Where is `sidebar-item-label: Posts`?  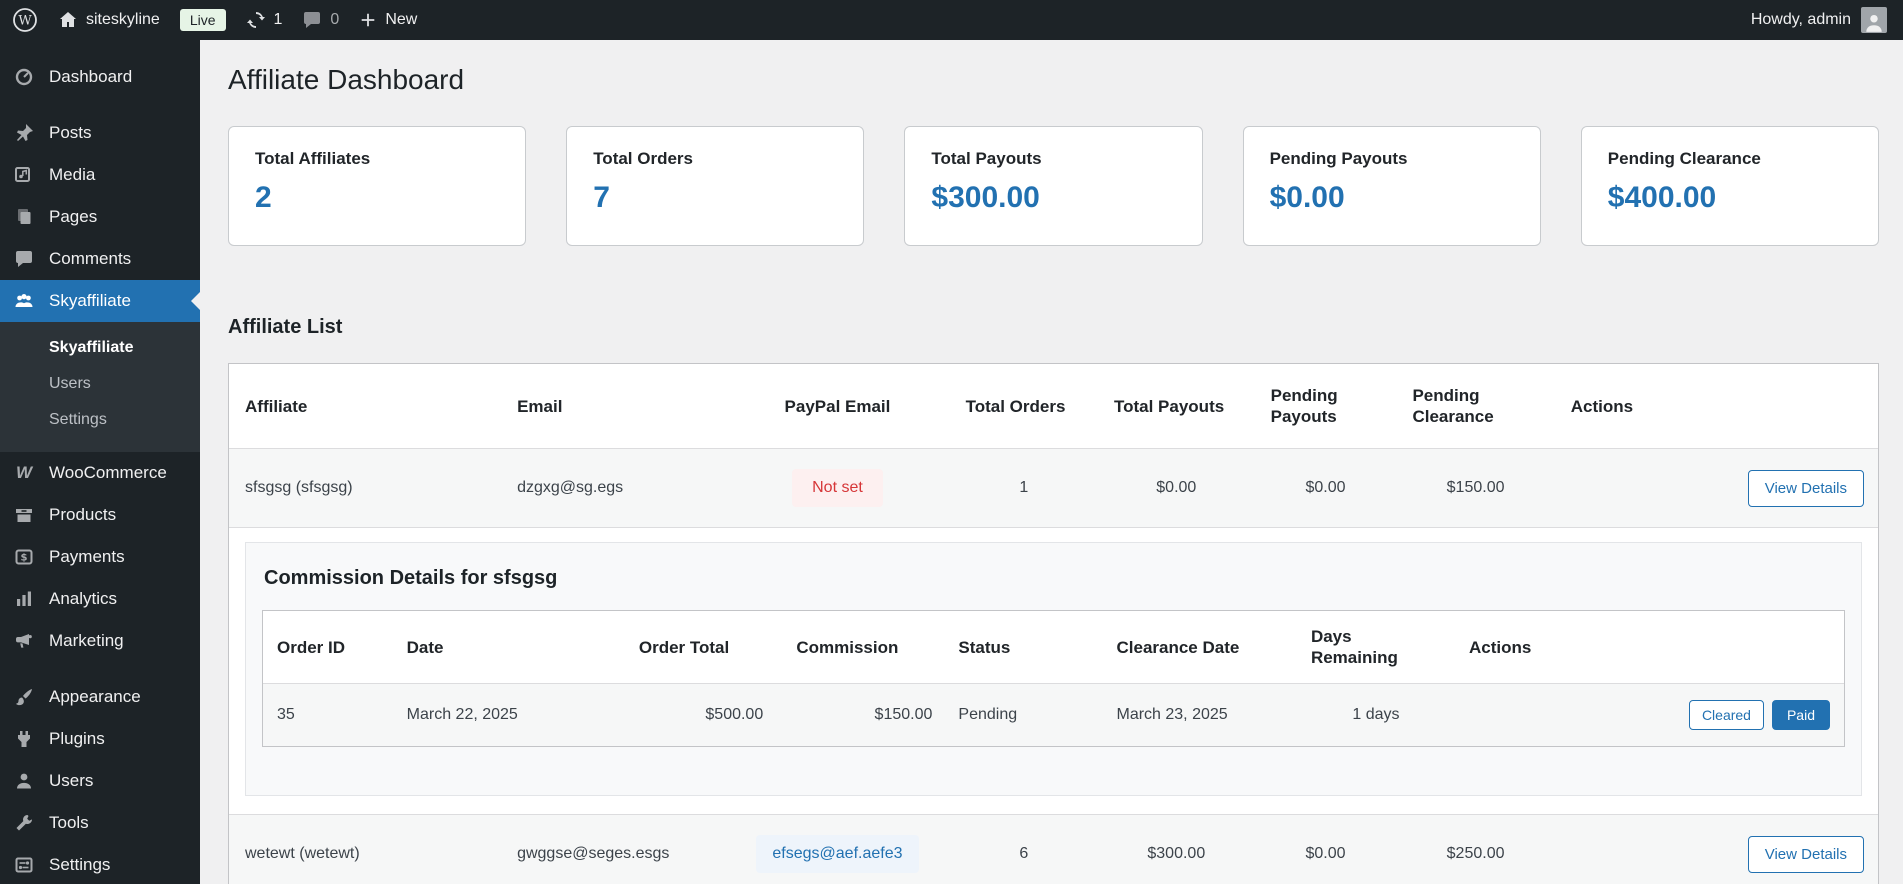
sidebar-item-label: Posts is located at coordinates (70, 132).